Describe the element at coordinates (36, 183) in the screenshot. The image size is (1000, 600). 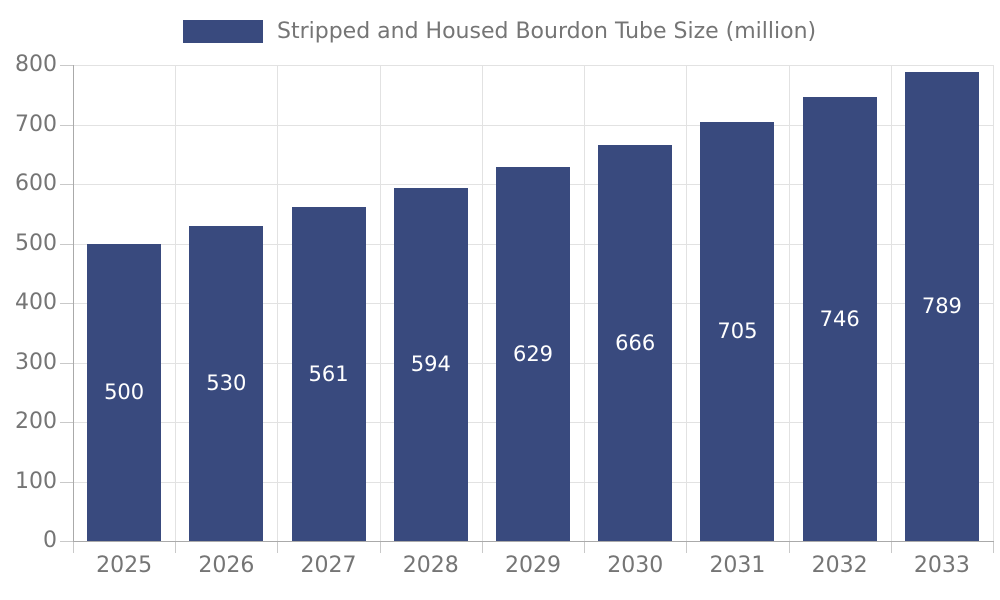
I see `y-tick-label: 600` at that location.